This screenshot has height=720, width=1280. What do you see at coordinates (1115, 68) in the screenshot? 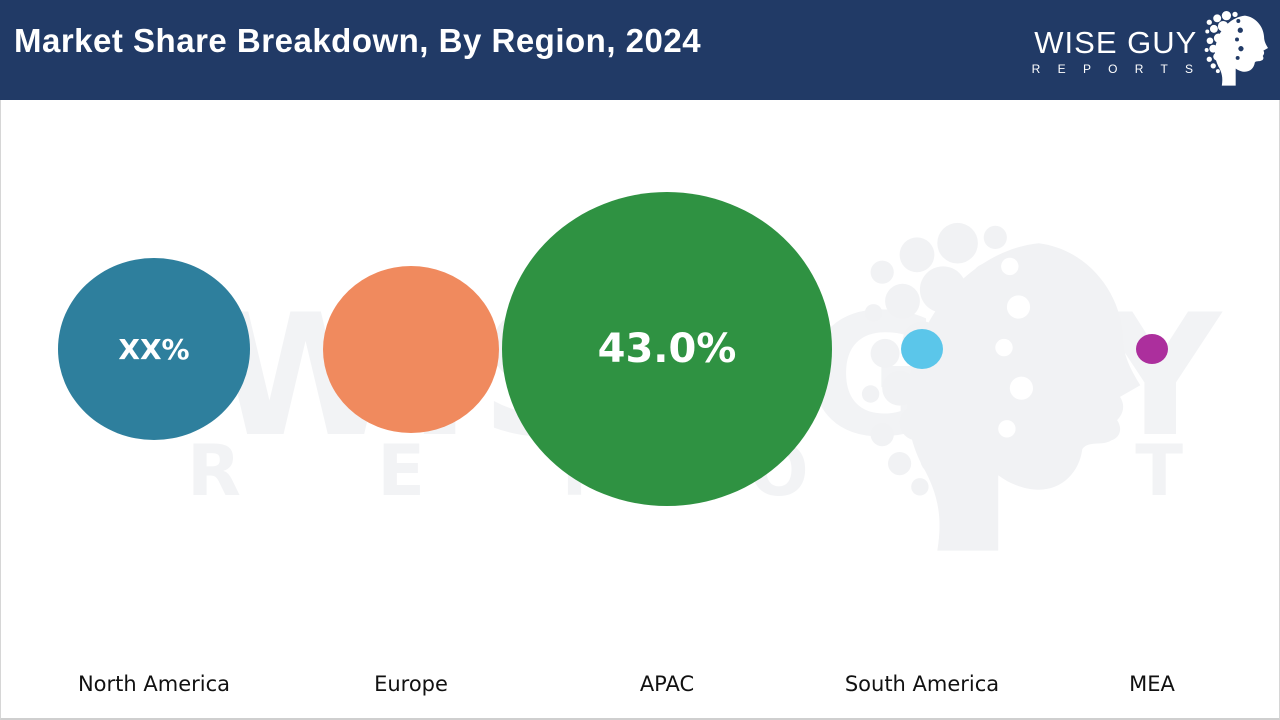
I see `logo-subtitle: R E P O R T S` at bounding box center [1115, 68].